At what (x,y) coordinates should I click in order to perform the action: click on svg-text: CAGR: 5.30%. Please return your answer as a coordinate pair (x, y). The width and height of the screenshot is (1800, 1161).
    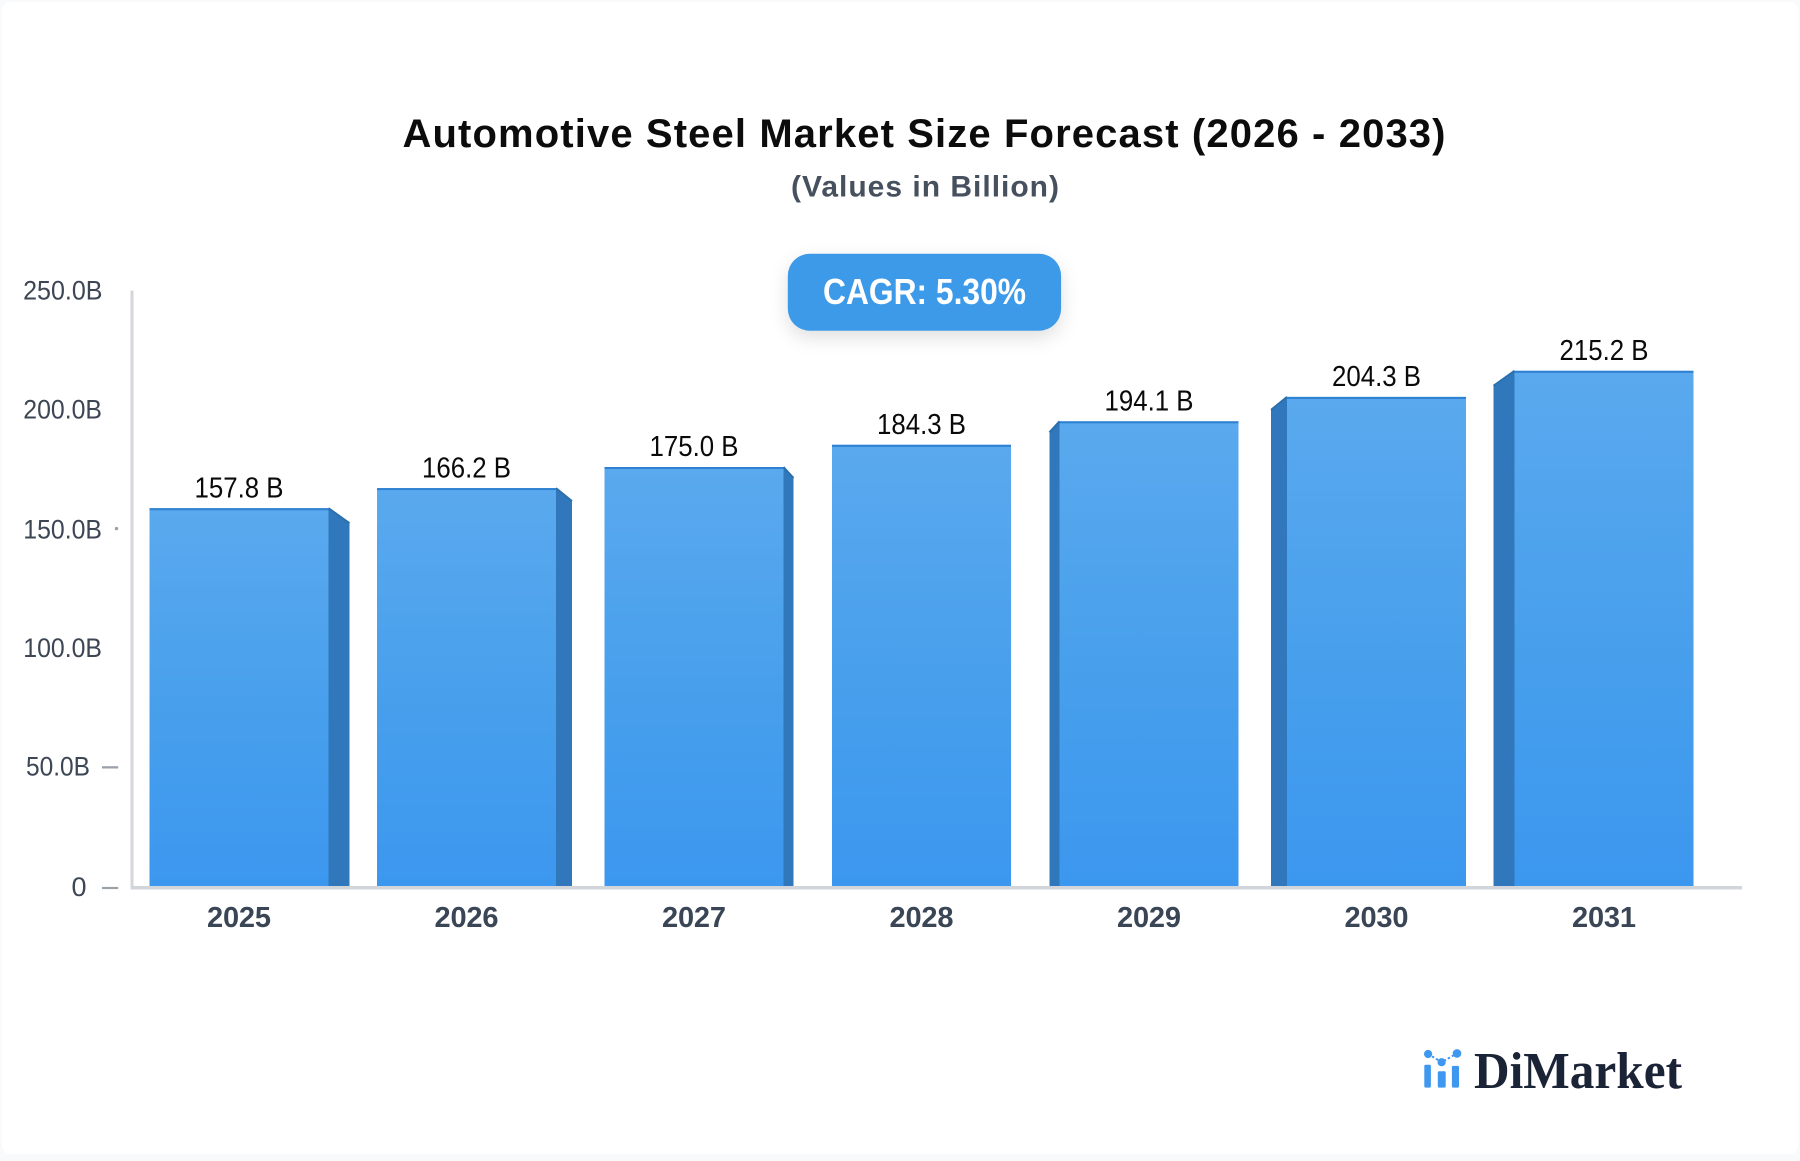
    Looking at the image, I should click on (924, 291).